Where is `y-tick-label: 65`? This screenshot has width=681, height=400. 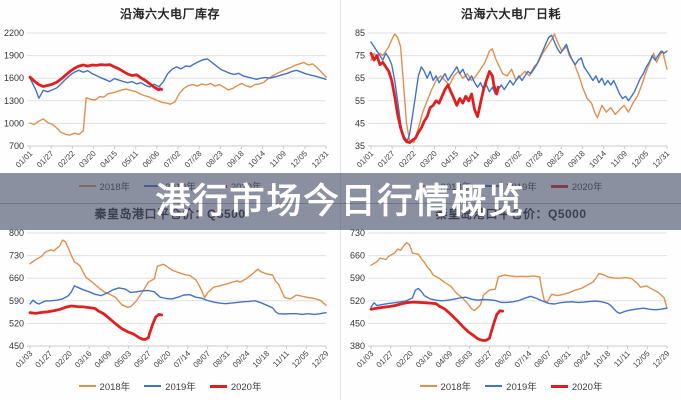 y-tick-label: 65 is located at coordinates (360, 78).